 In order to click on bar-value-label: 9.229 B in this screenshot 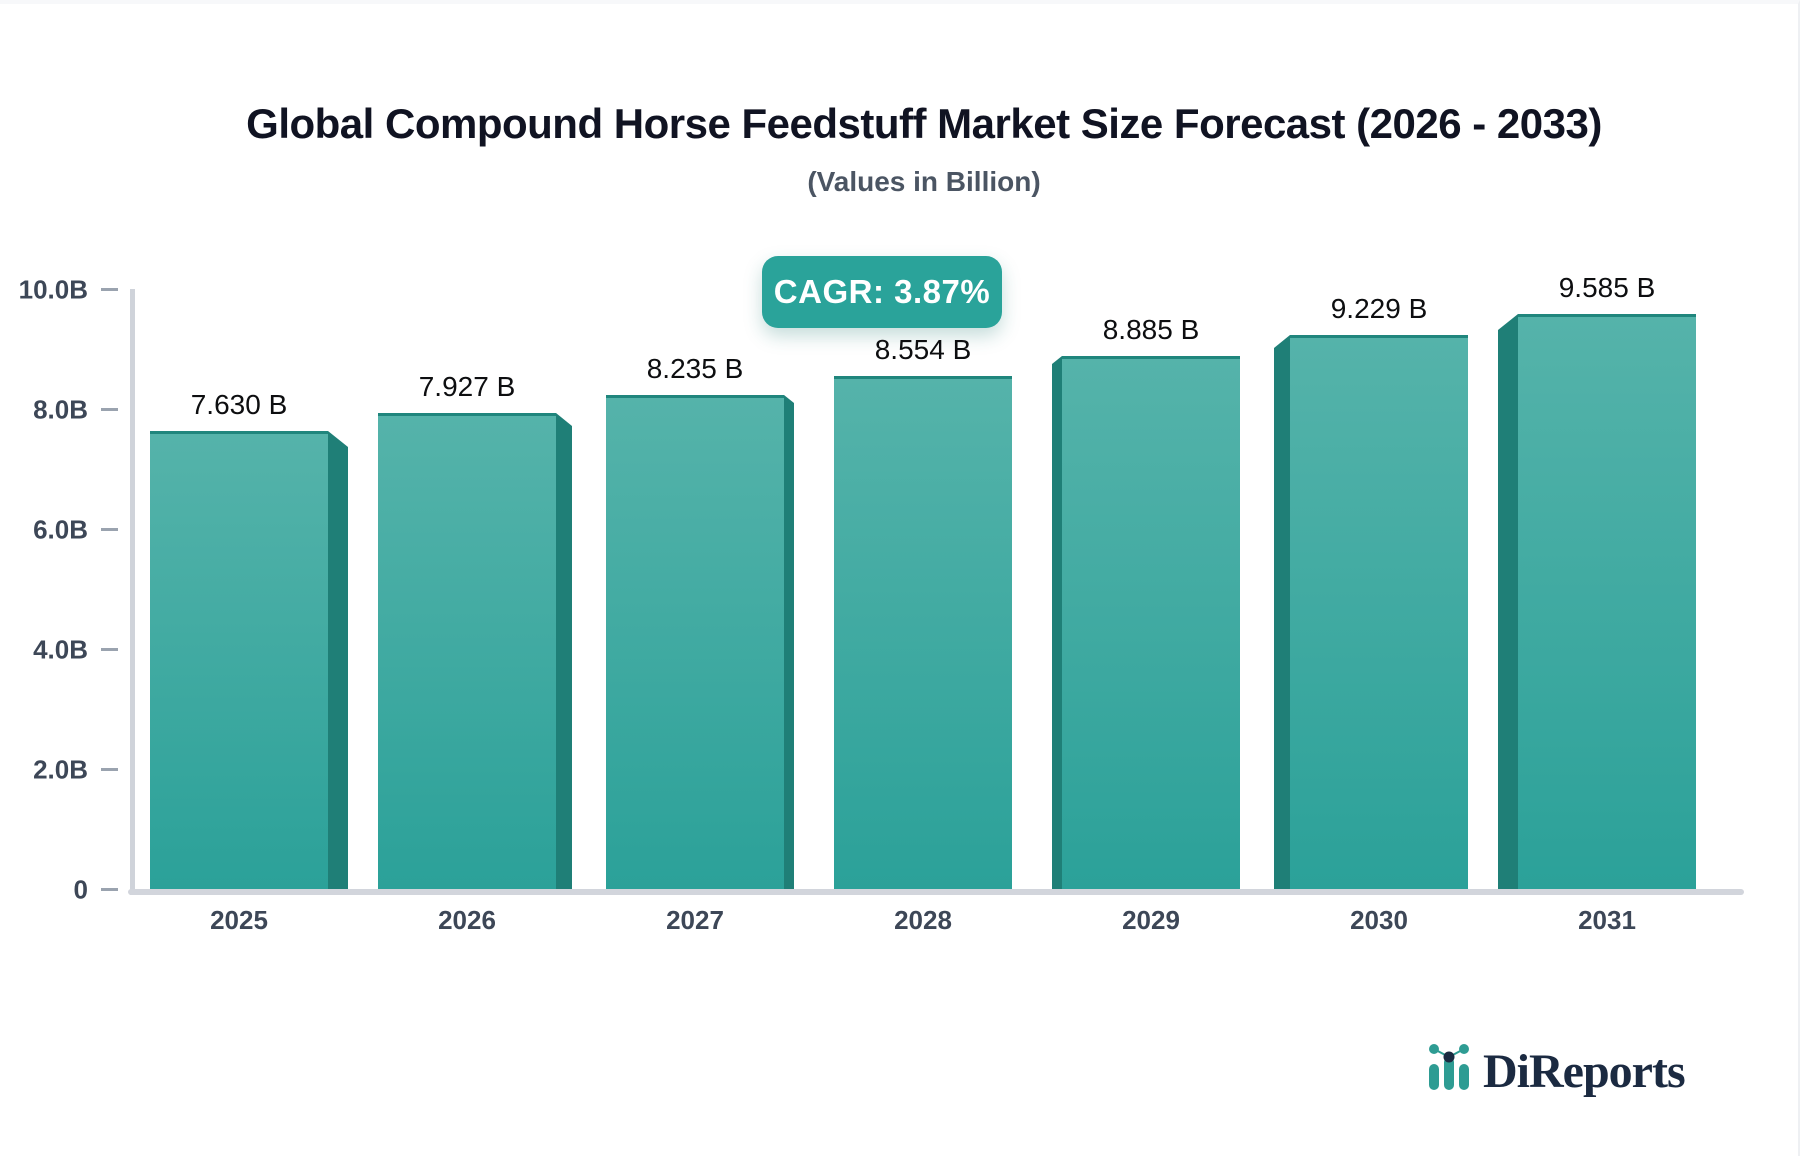, I will do `click(1379, 308)`.